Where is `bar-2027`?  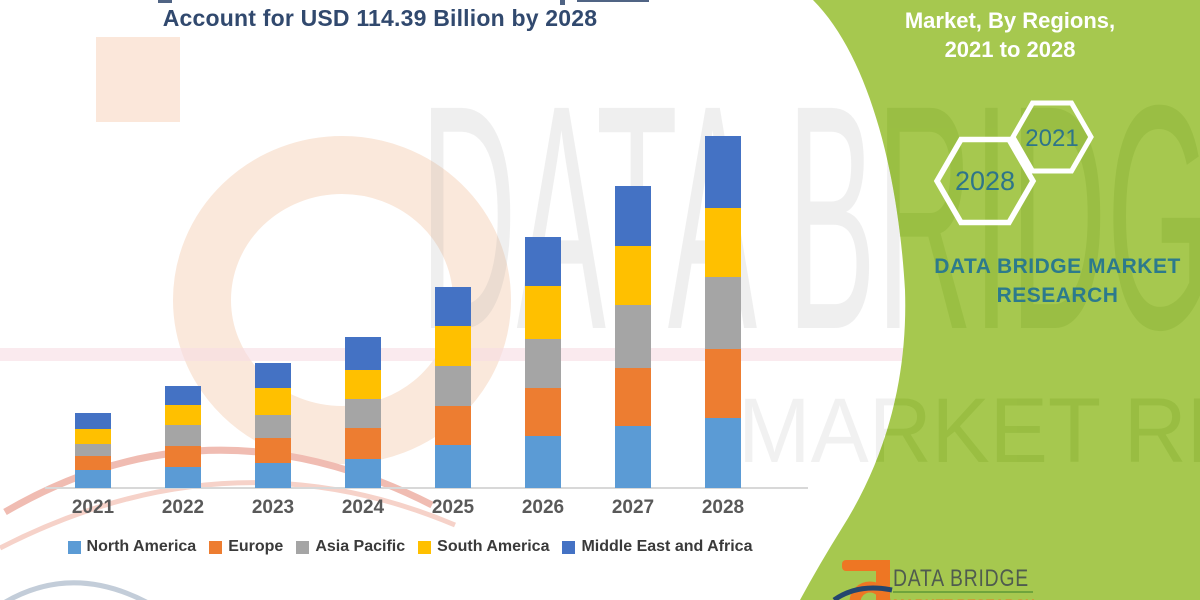 bar-2027 is located at coordinates (633, 337).